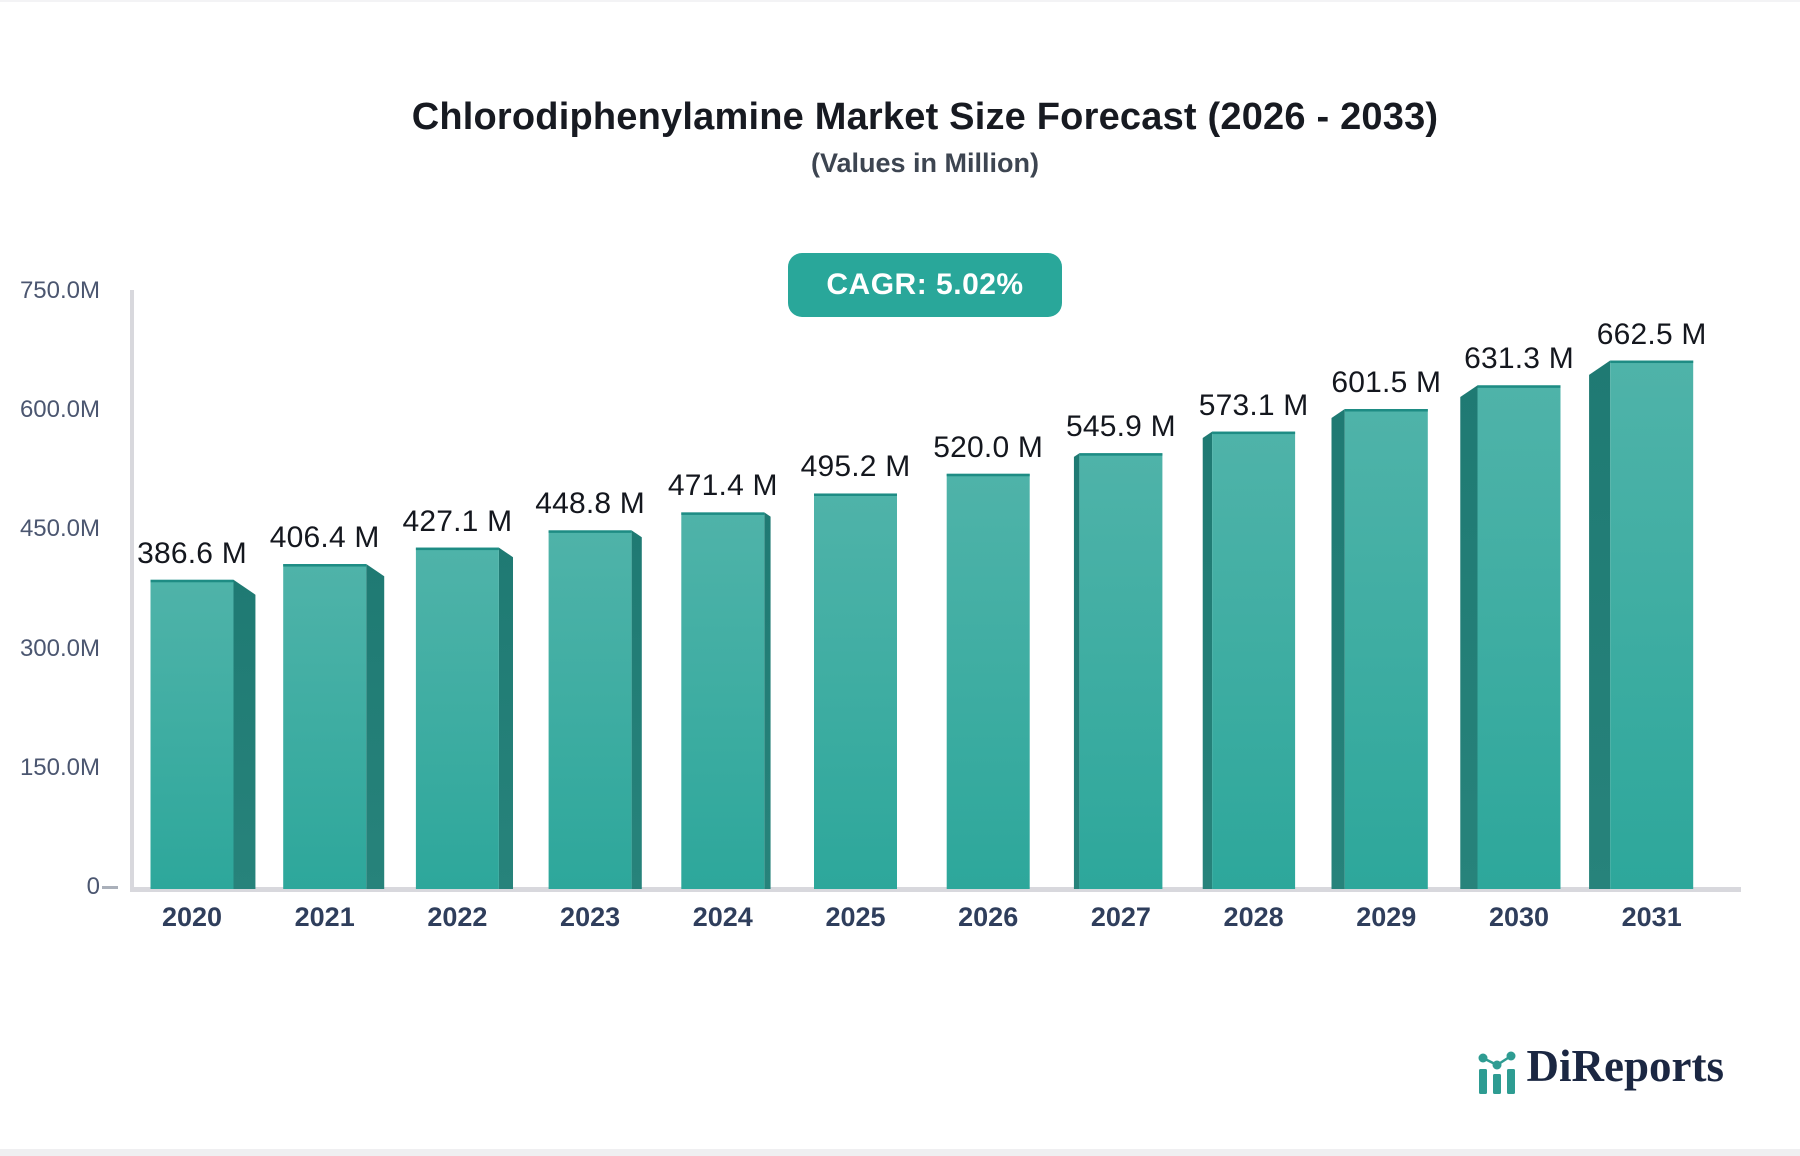 The width and height of the screenshot is (1800, 1156). Describe the element at coordinates (988, 447) in the screenshot. I see `bar-value-label: 520.0 M` at that location.